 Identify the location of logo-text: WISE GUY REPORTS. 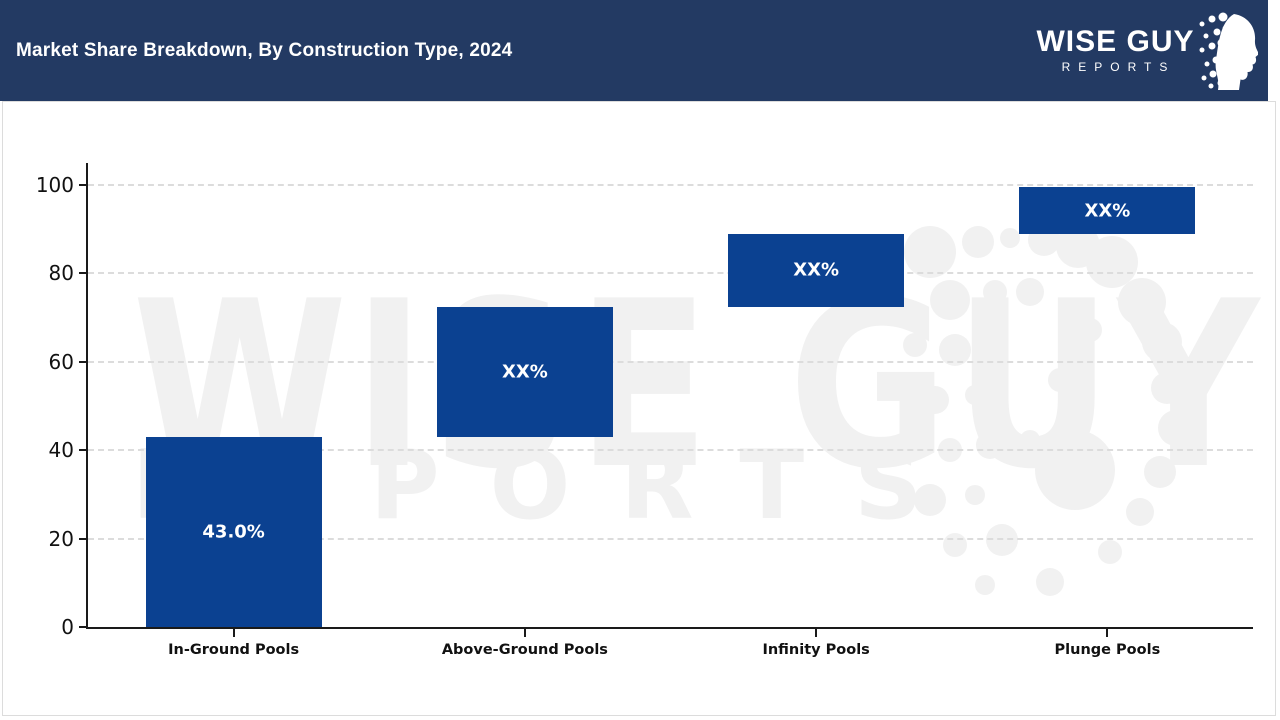
(1115, 50).